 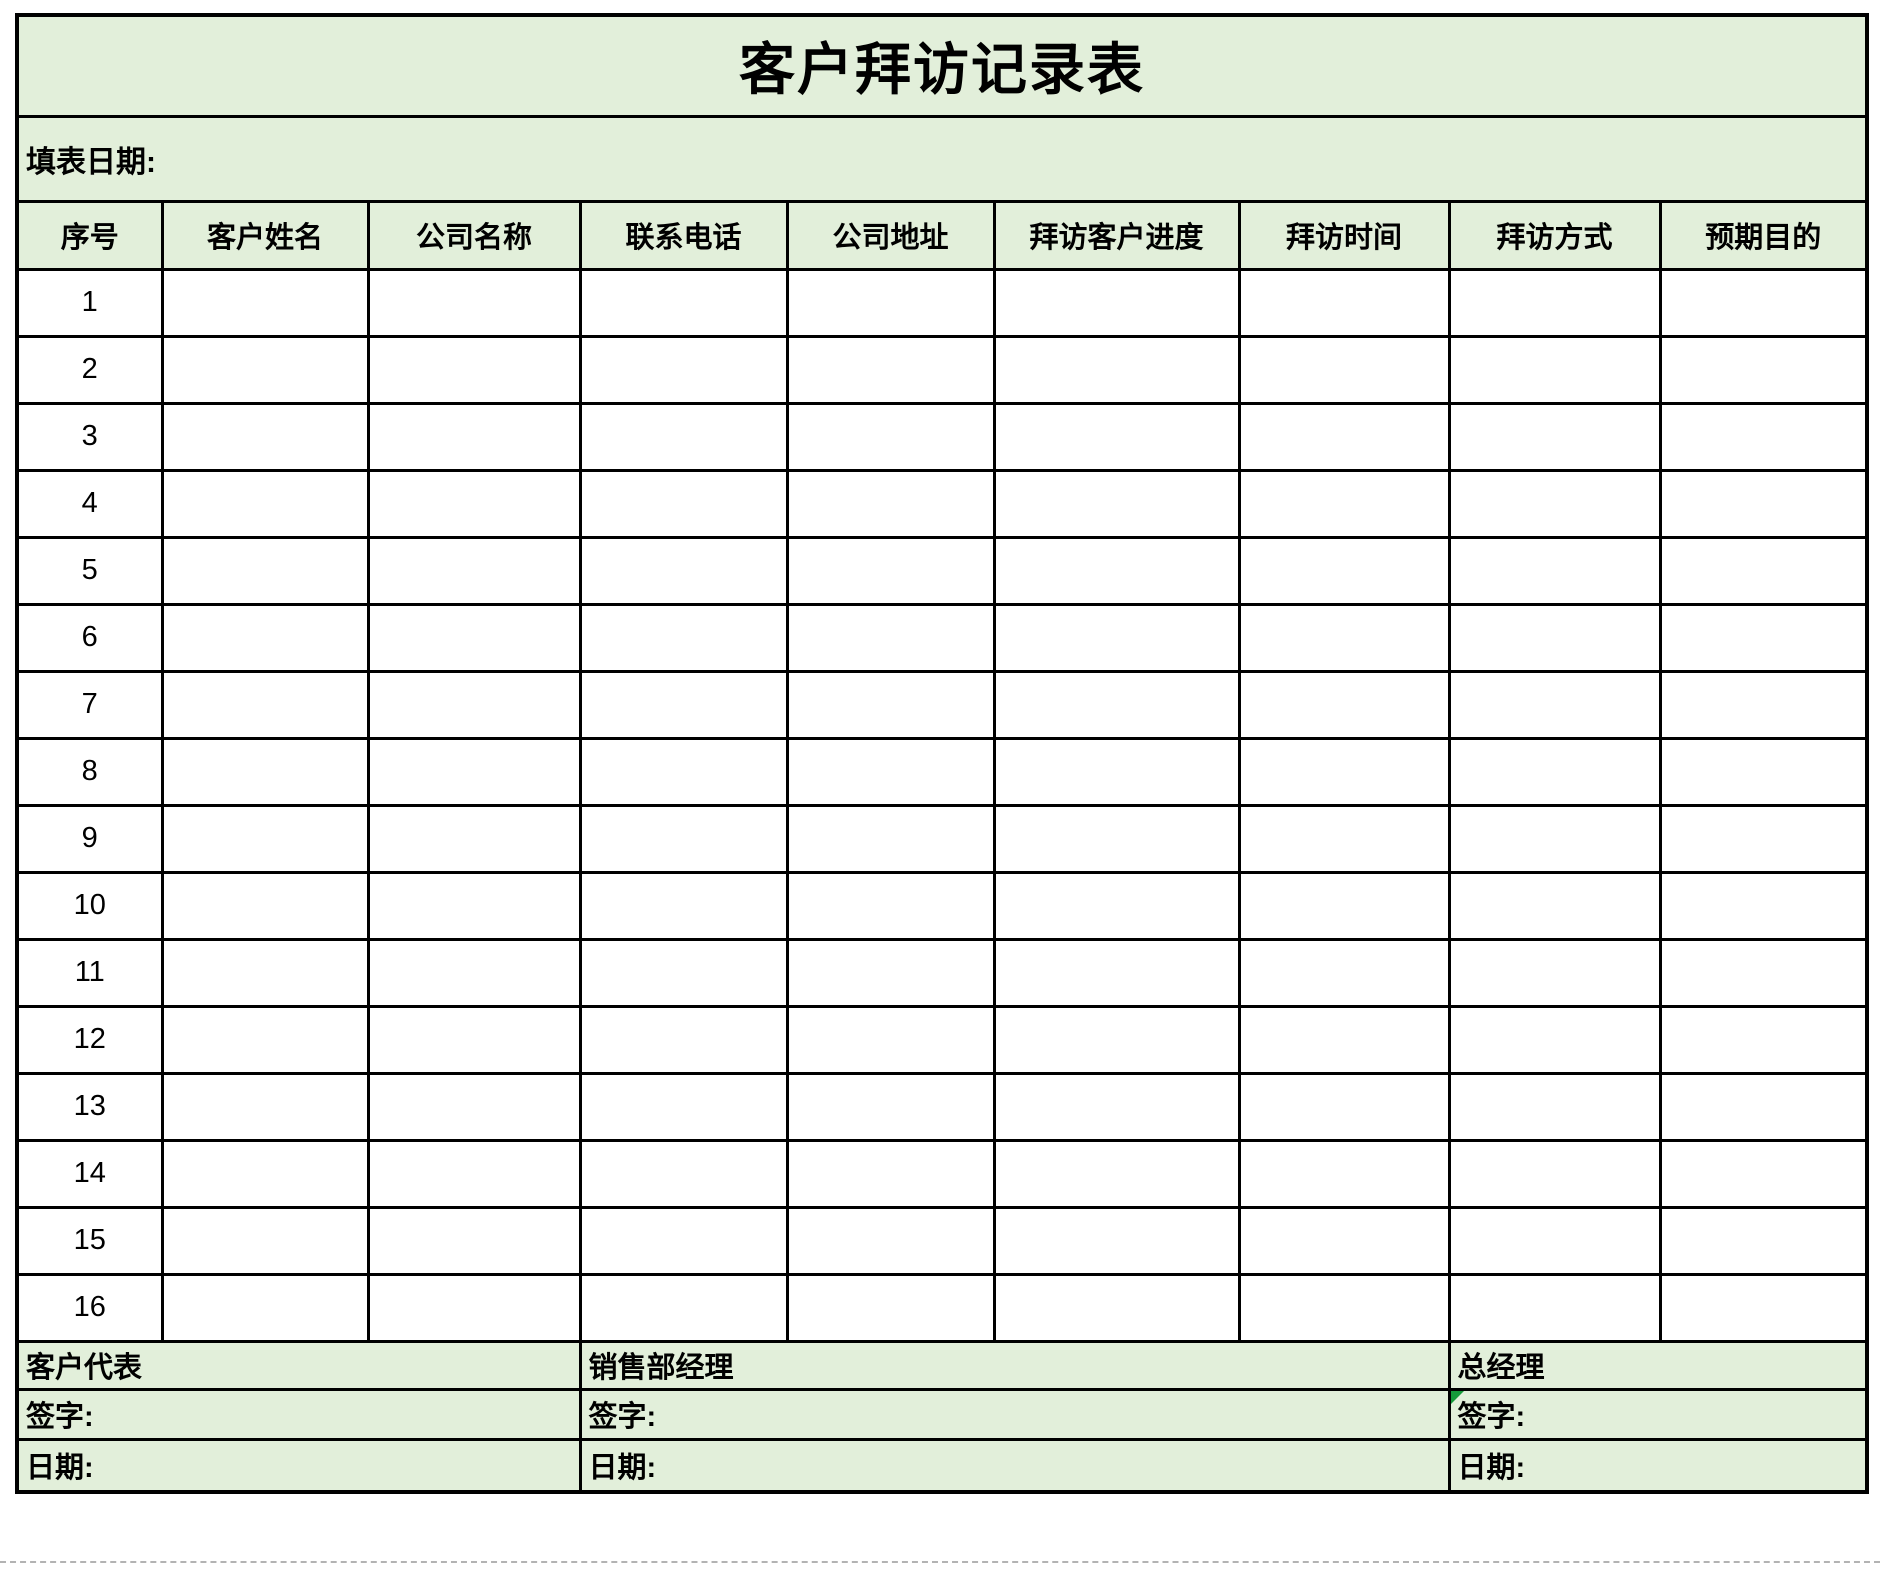 I want to click on signature-cell-general-manager: 签字:, so click(x=1658, y=1414).